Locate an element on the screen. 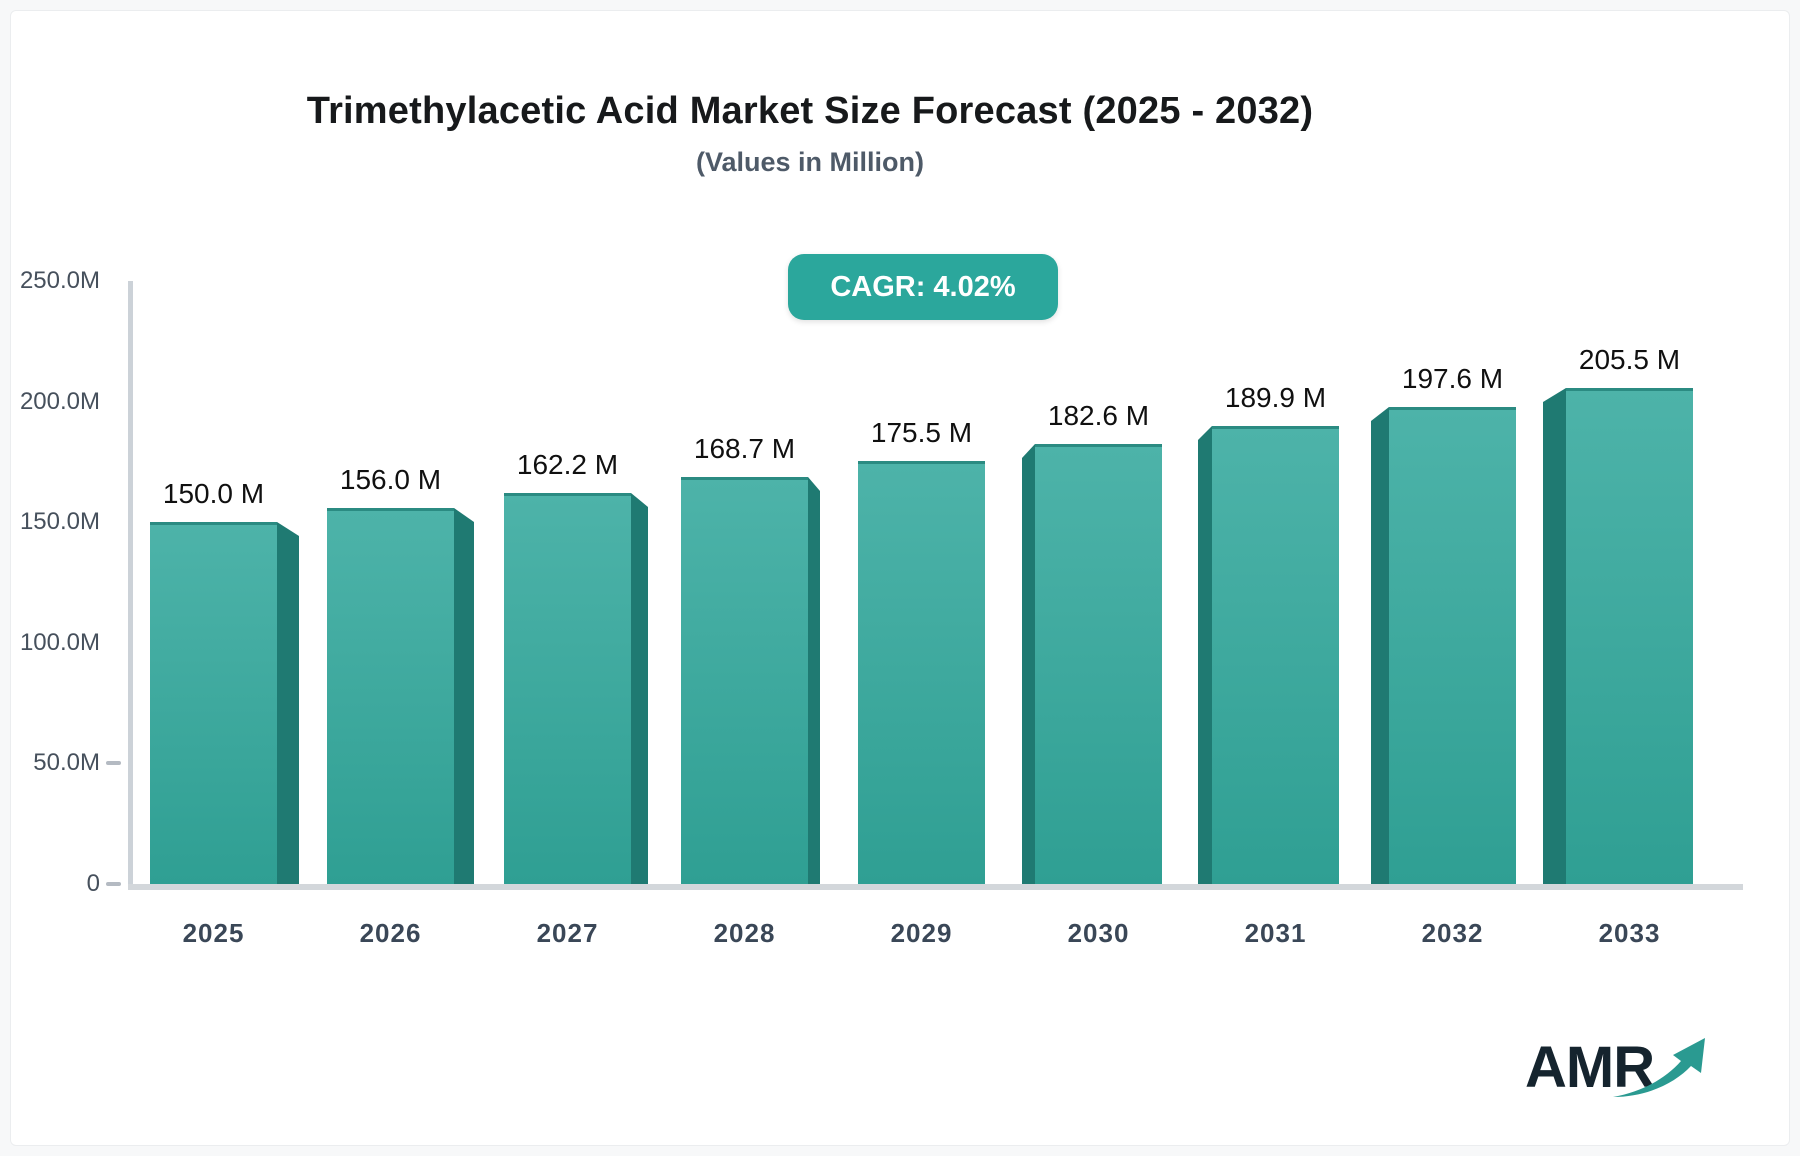  bar-2025 is located at coordinates (213, 703).